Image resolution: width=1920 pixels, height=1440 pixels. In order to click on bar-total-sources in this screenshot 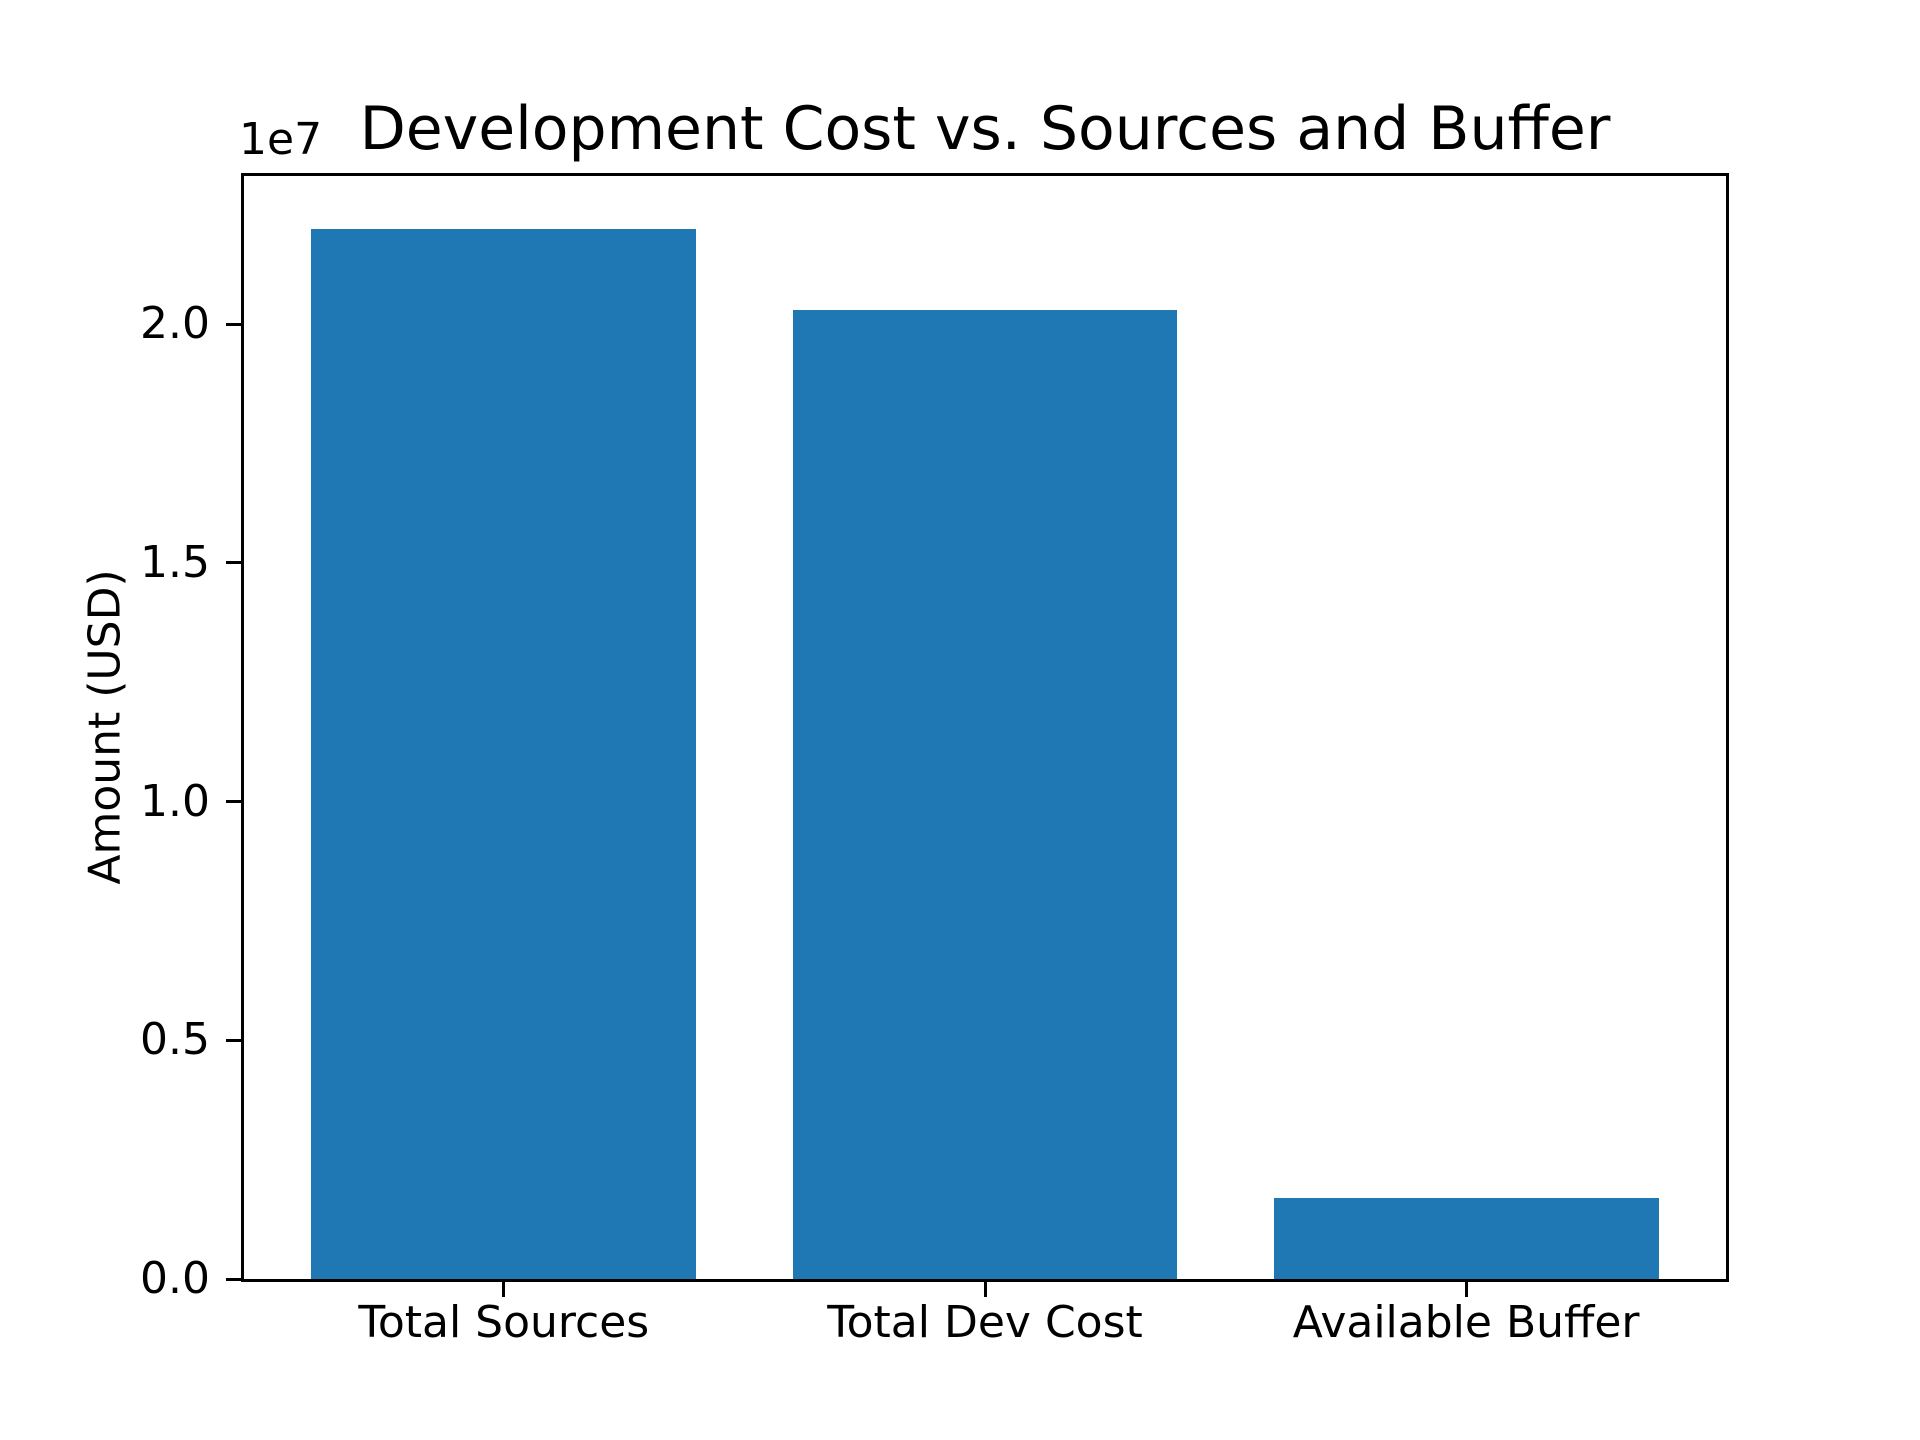, I will do `click(504, 753)`.